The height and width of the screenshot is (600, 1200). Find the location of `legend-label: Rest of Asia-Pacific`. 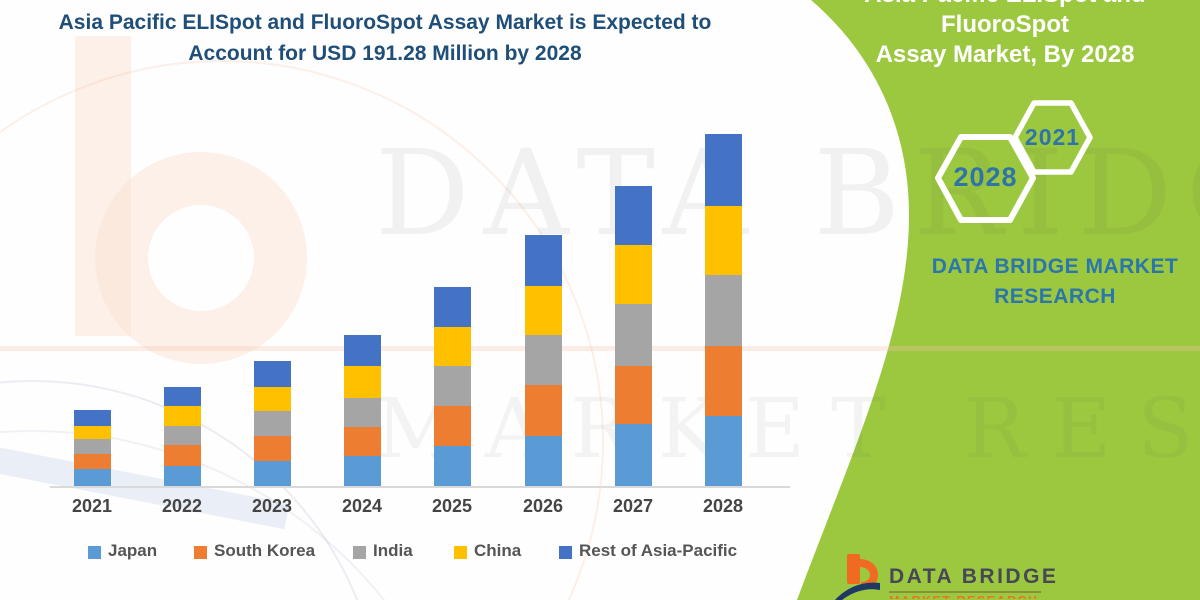

legend-label: Rest of Asia-Pacific is located at coordinates (658, 550).